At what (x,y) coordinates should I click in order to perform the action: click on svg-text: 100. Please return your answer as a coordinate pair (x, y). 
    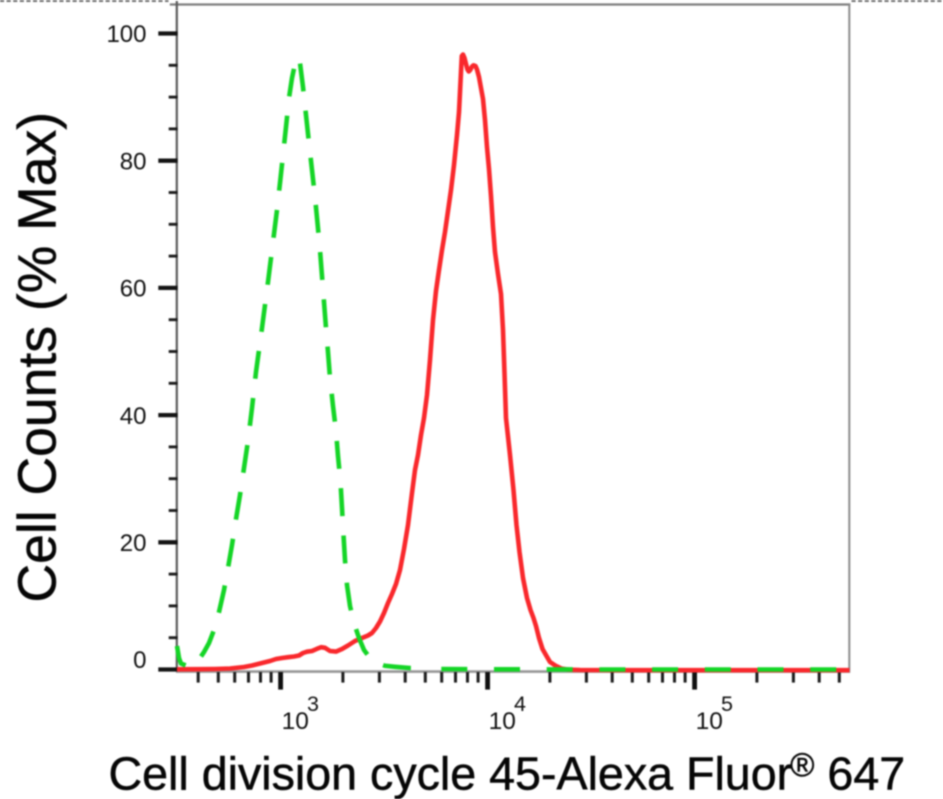
    Looking at the image, I should click on (126, 34).